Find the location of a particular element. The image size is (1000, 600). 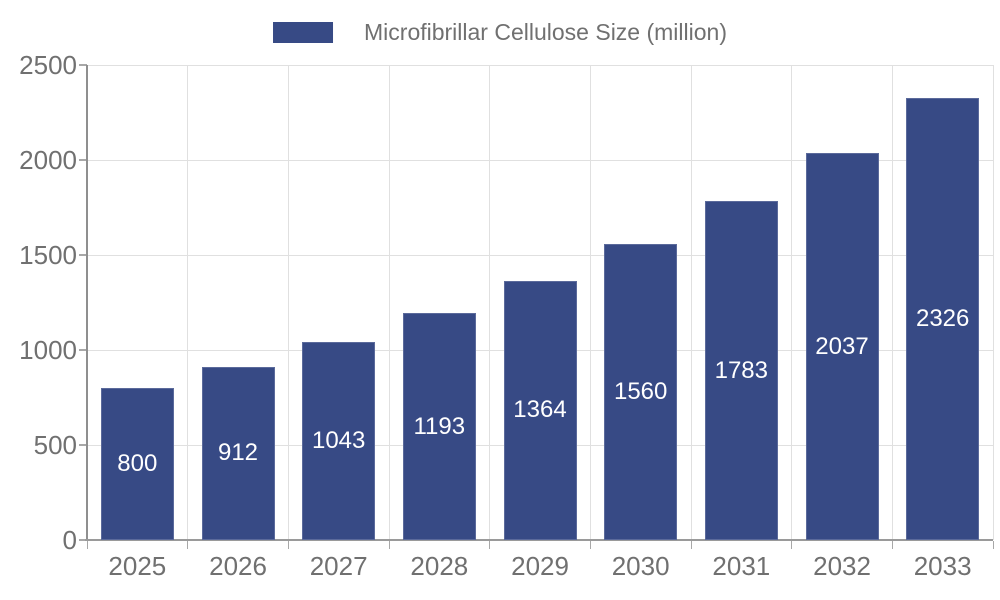

y-axis-tick-label: 1500 is located at coordinates (48, 255).